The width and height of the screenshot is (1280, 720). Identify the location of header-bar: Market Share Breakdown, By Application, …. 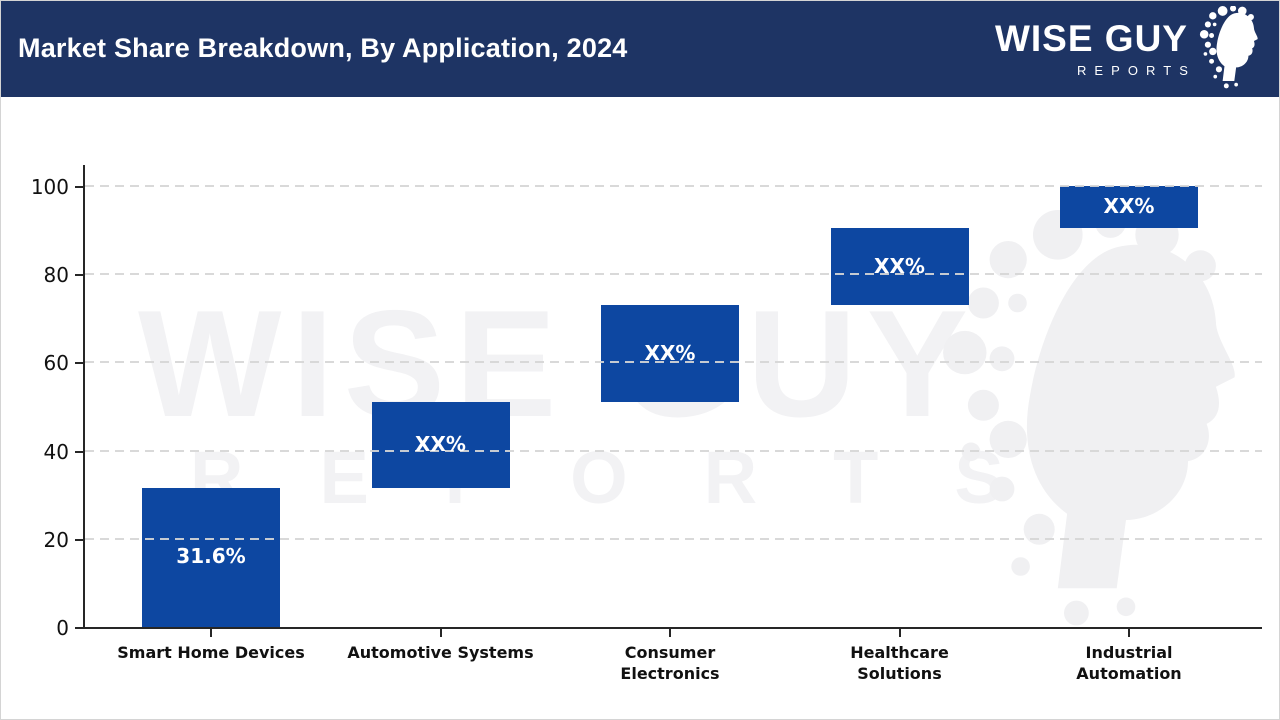
(640, 48).